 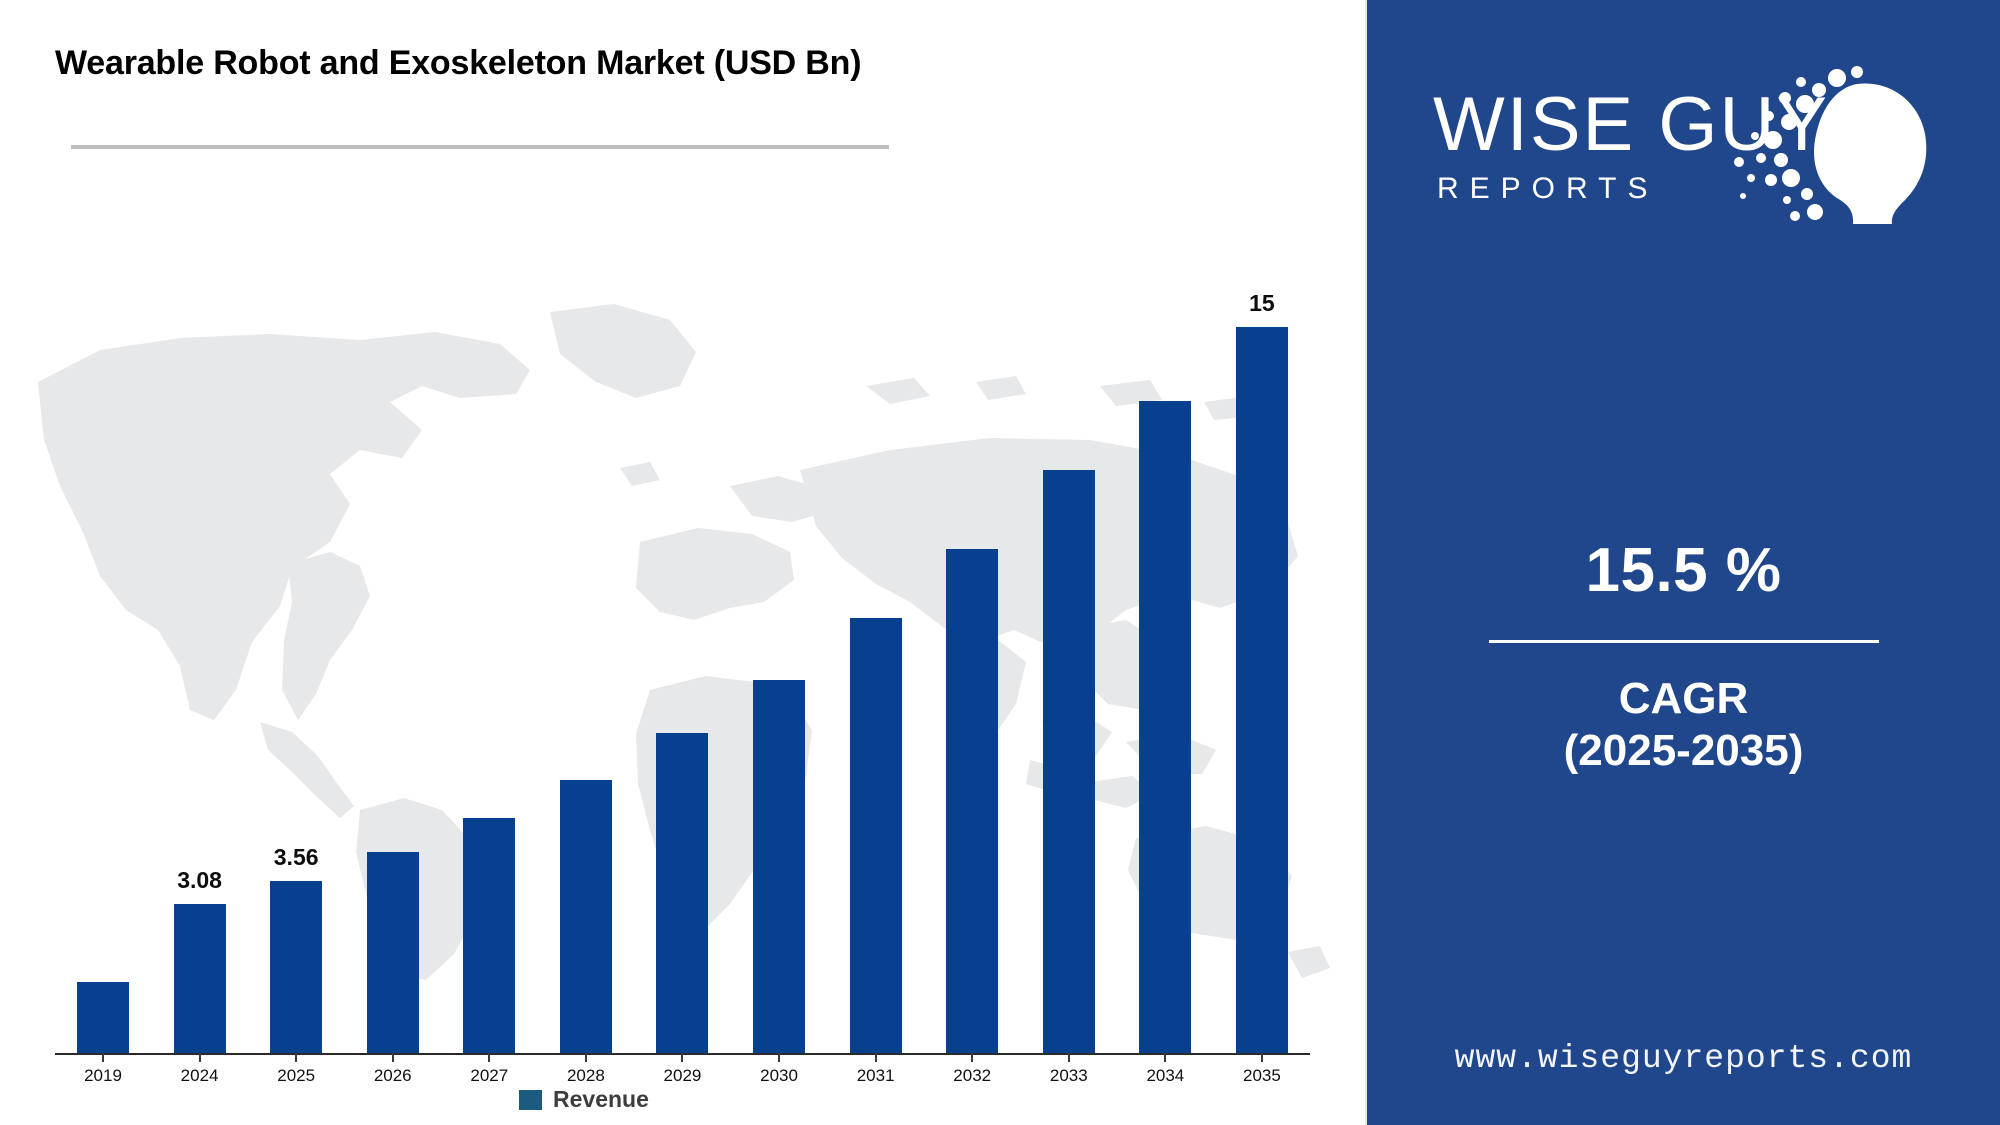 I want to click on website-url: www.wiseguyreports.com, so click(x=1683, y=1058).